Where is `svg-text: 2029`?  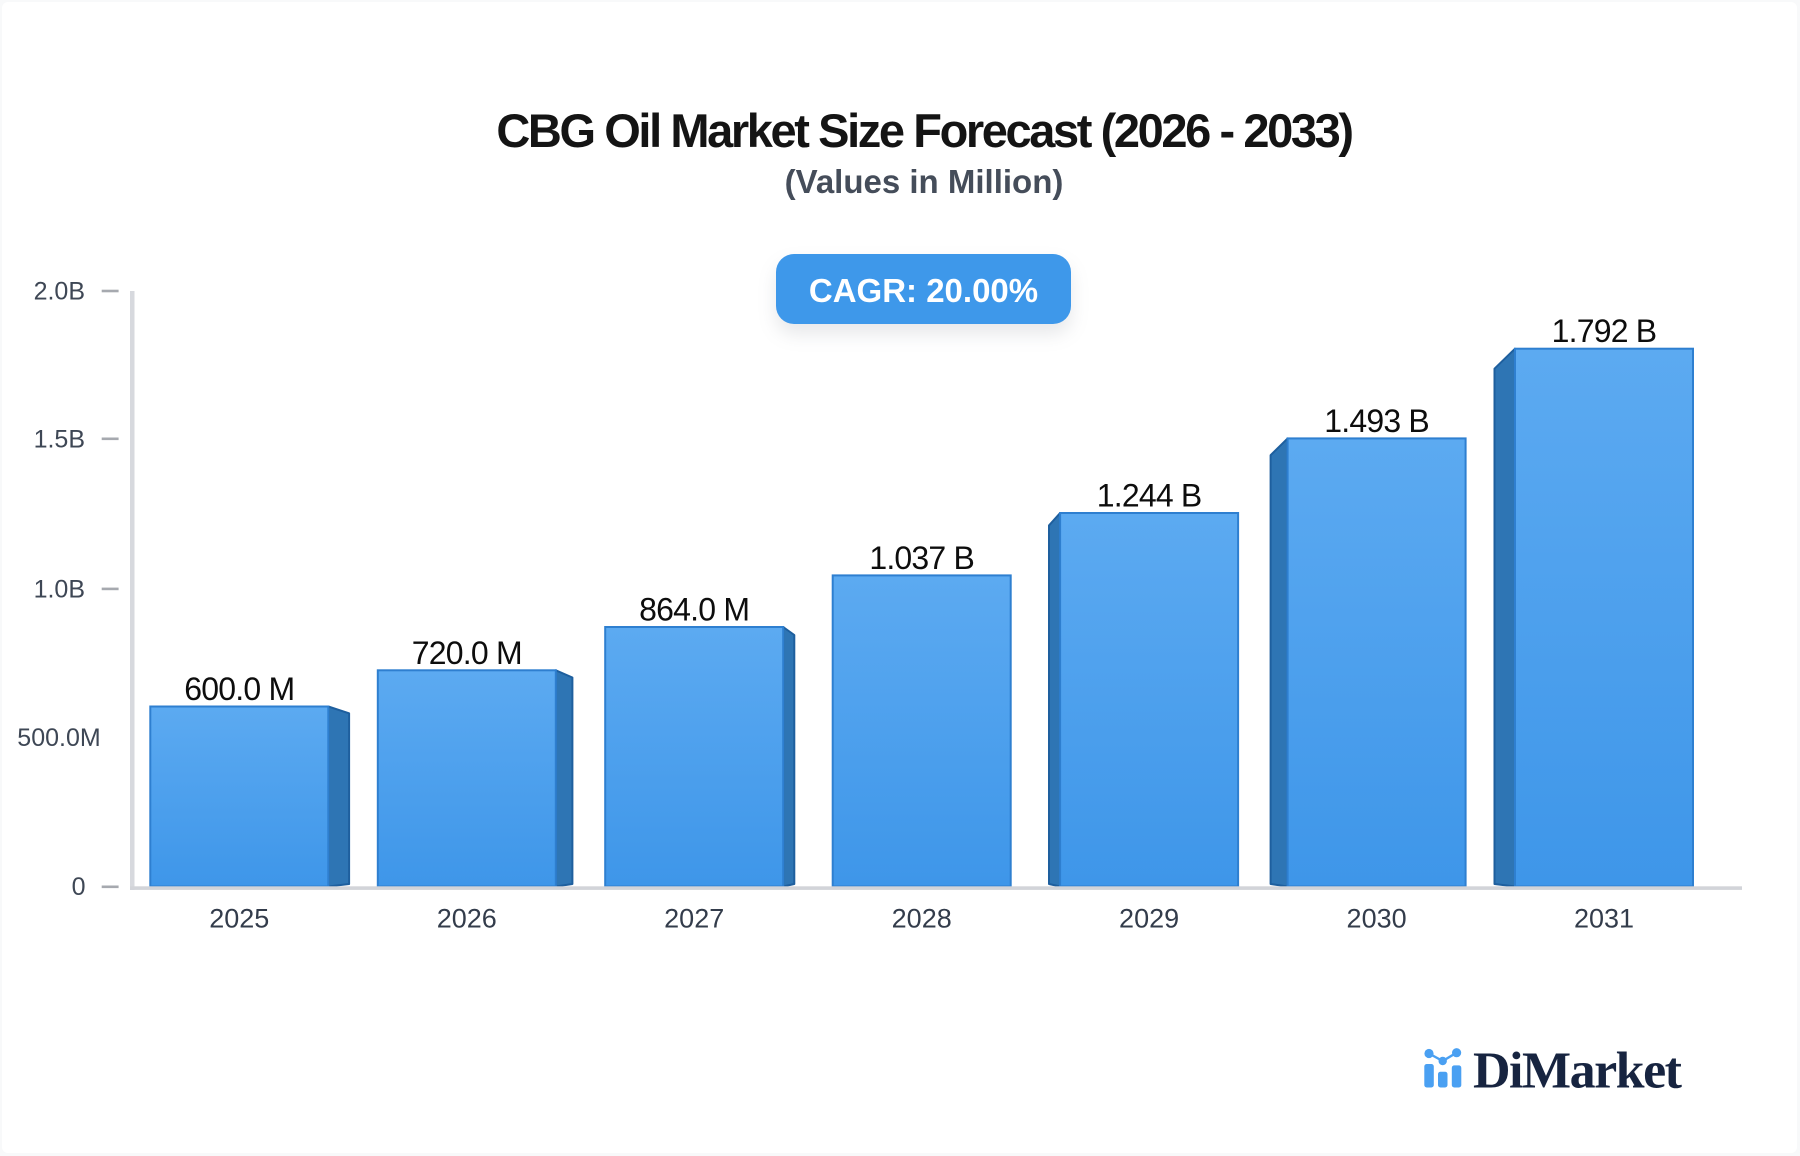
svg-text: 2029 is located at coordinates (1149, 919).